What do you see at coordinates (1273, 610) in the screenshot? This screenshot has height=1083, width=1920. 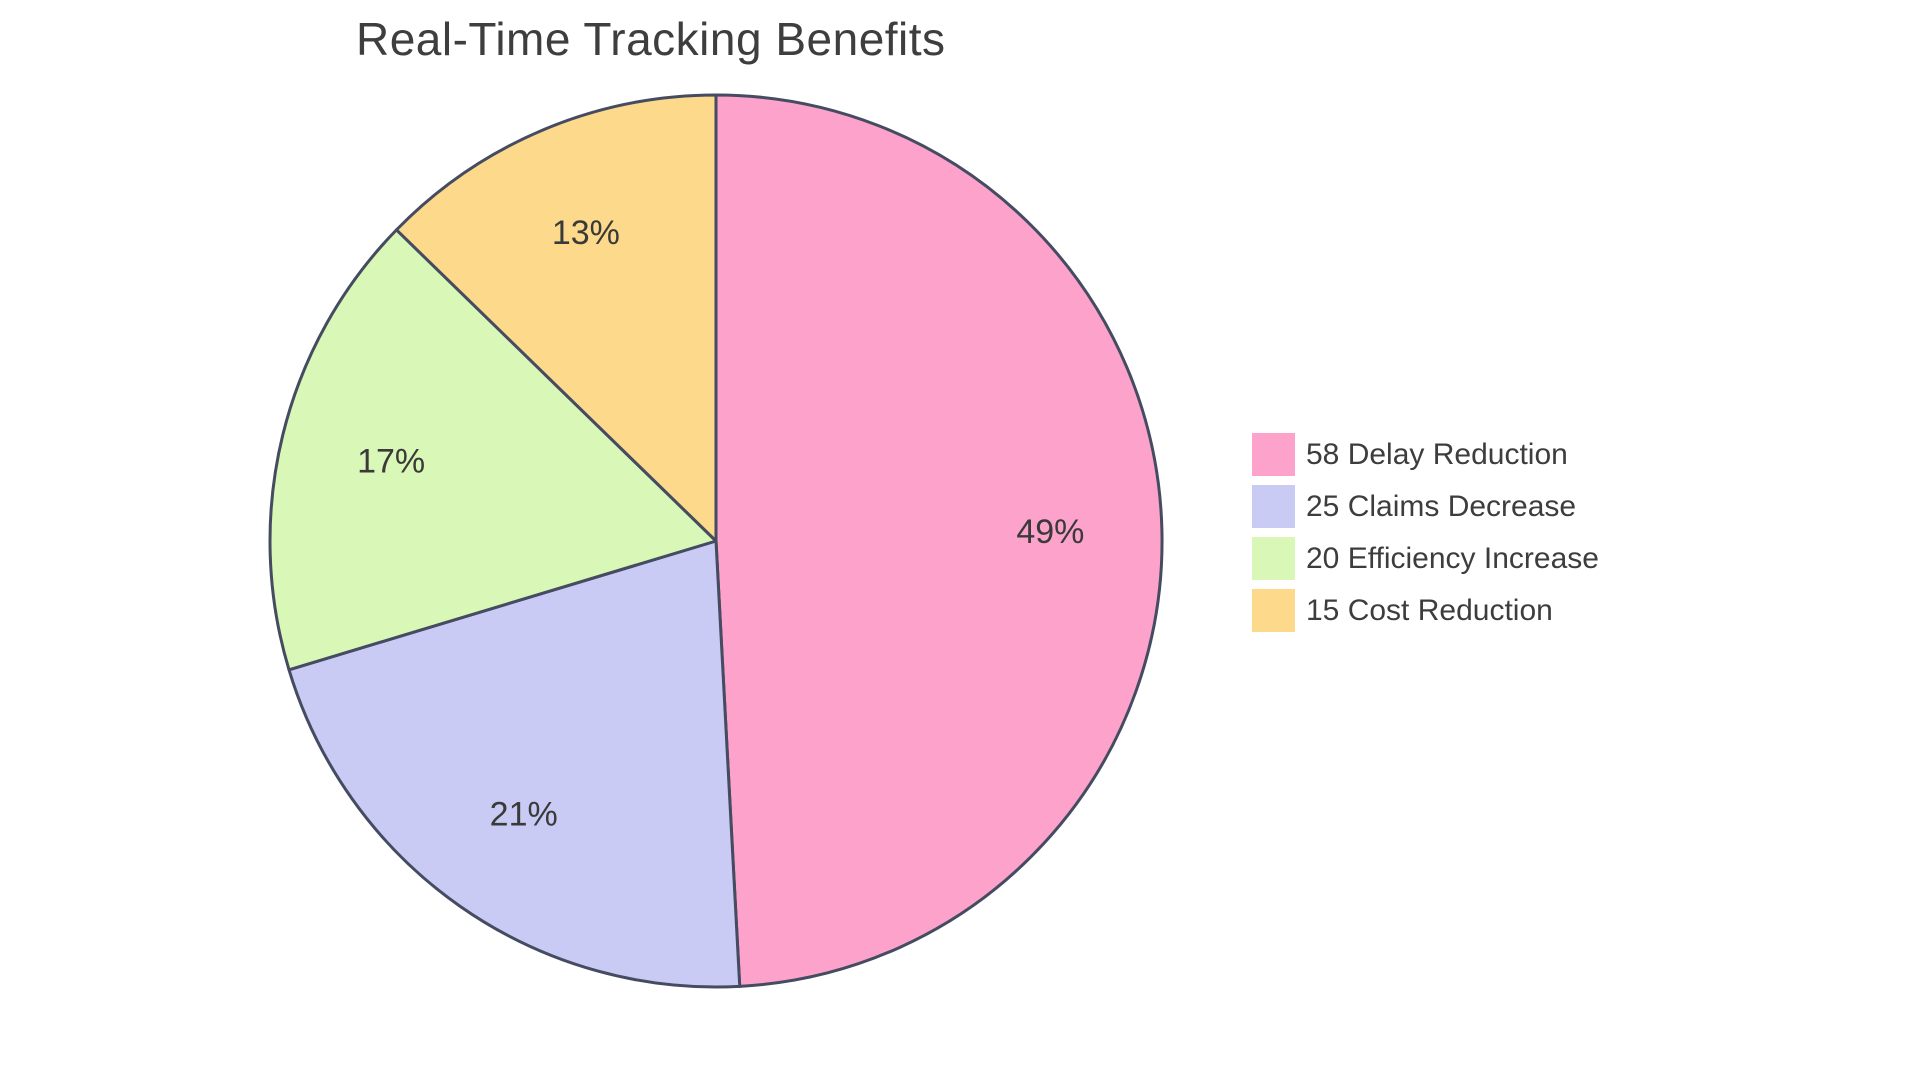 I see `legend-swatch-cost-reduction` at bounding box center [1273, 610].